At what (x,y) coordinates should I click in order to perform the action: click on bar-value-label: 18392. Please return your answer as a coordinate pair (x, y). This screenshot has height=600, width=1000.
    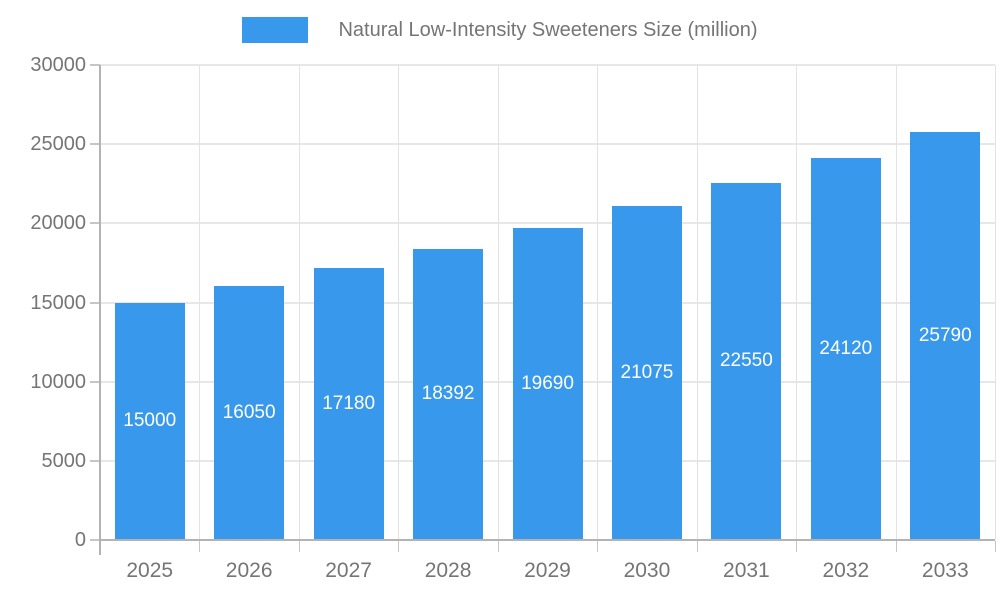
    Looking at the image, I should click on (448, 394).